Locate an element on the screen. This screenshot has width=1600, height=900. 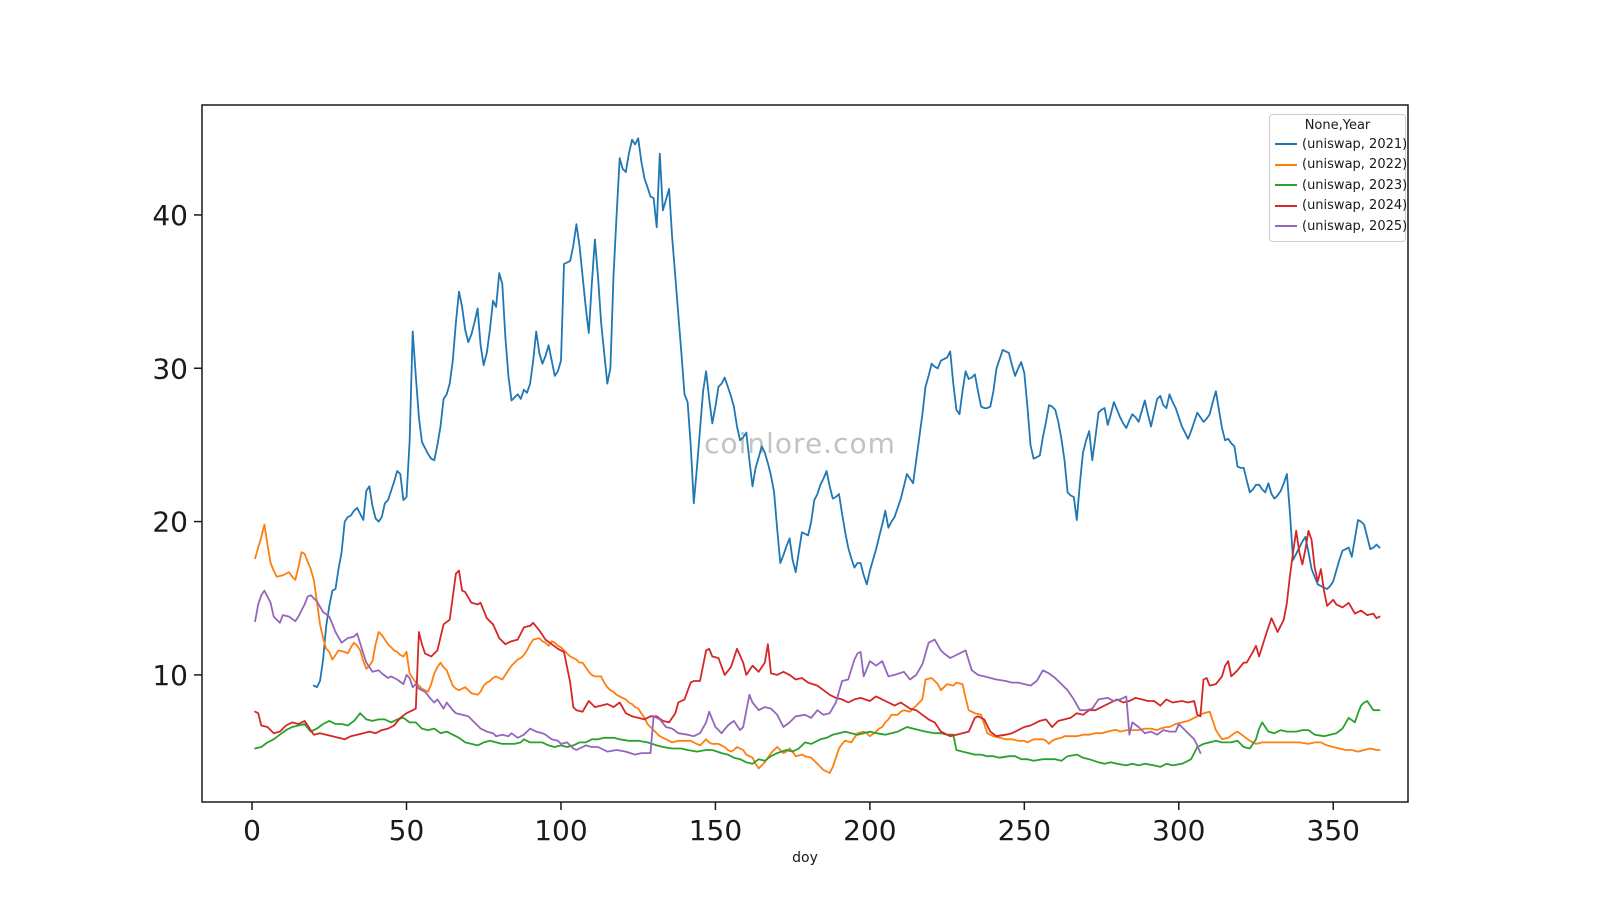
legend-entry-1: (uniswap, 2021) is located at coordinates (1341, 144).